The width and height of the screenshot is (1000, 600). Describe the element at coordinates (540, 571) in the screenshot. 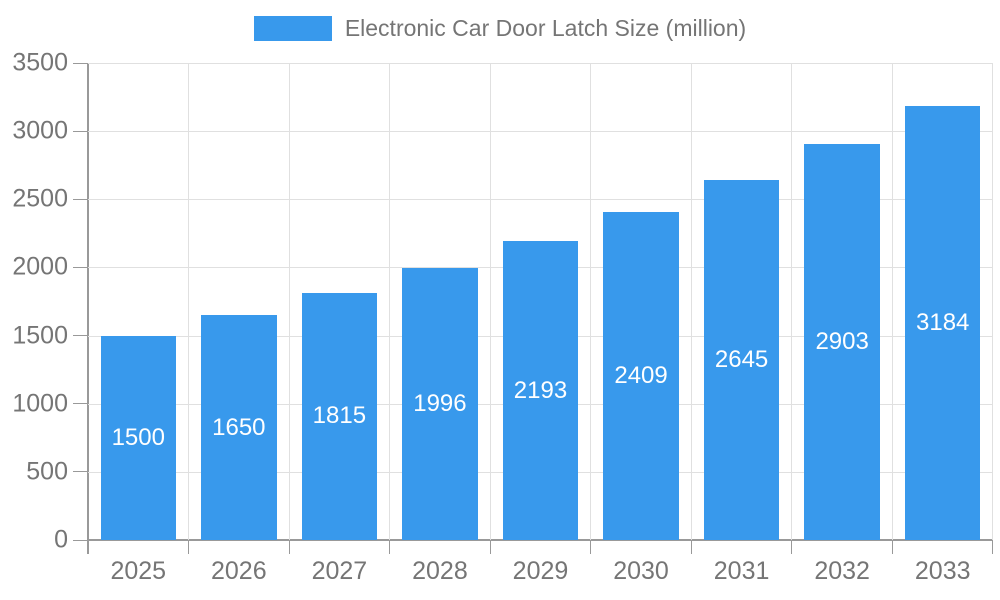

I see `x-axis-label: 2029` at that location.